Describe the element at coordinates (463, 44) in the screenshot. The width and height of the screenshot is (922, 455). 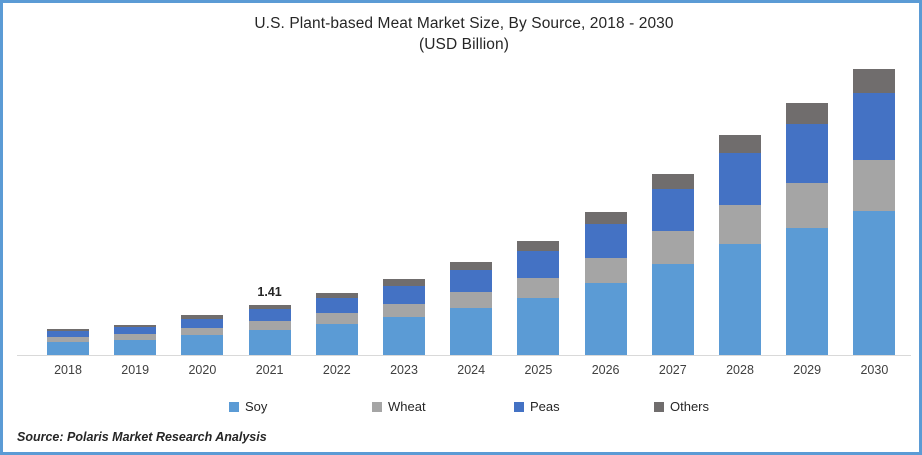
I see `chart-subtitle: (USD Billion)` at that location.